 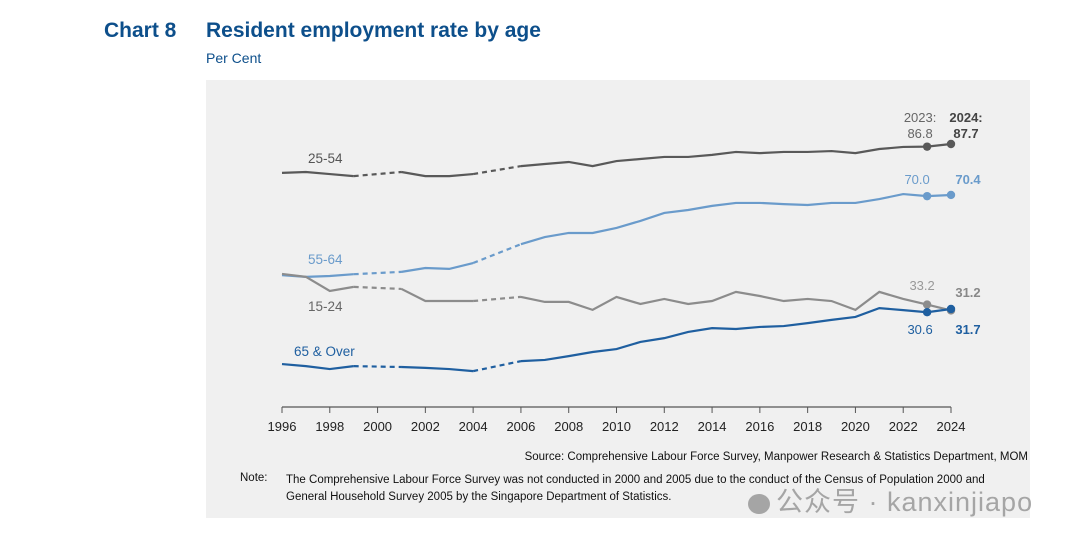 What do you see at coordinates (951, 309) in the screenshot?
I see `series-65-over-point-2024` at bounding box center [951, 309].